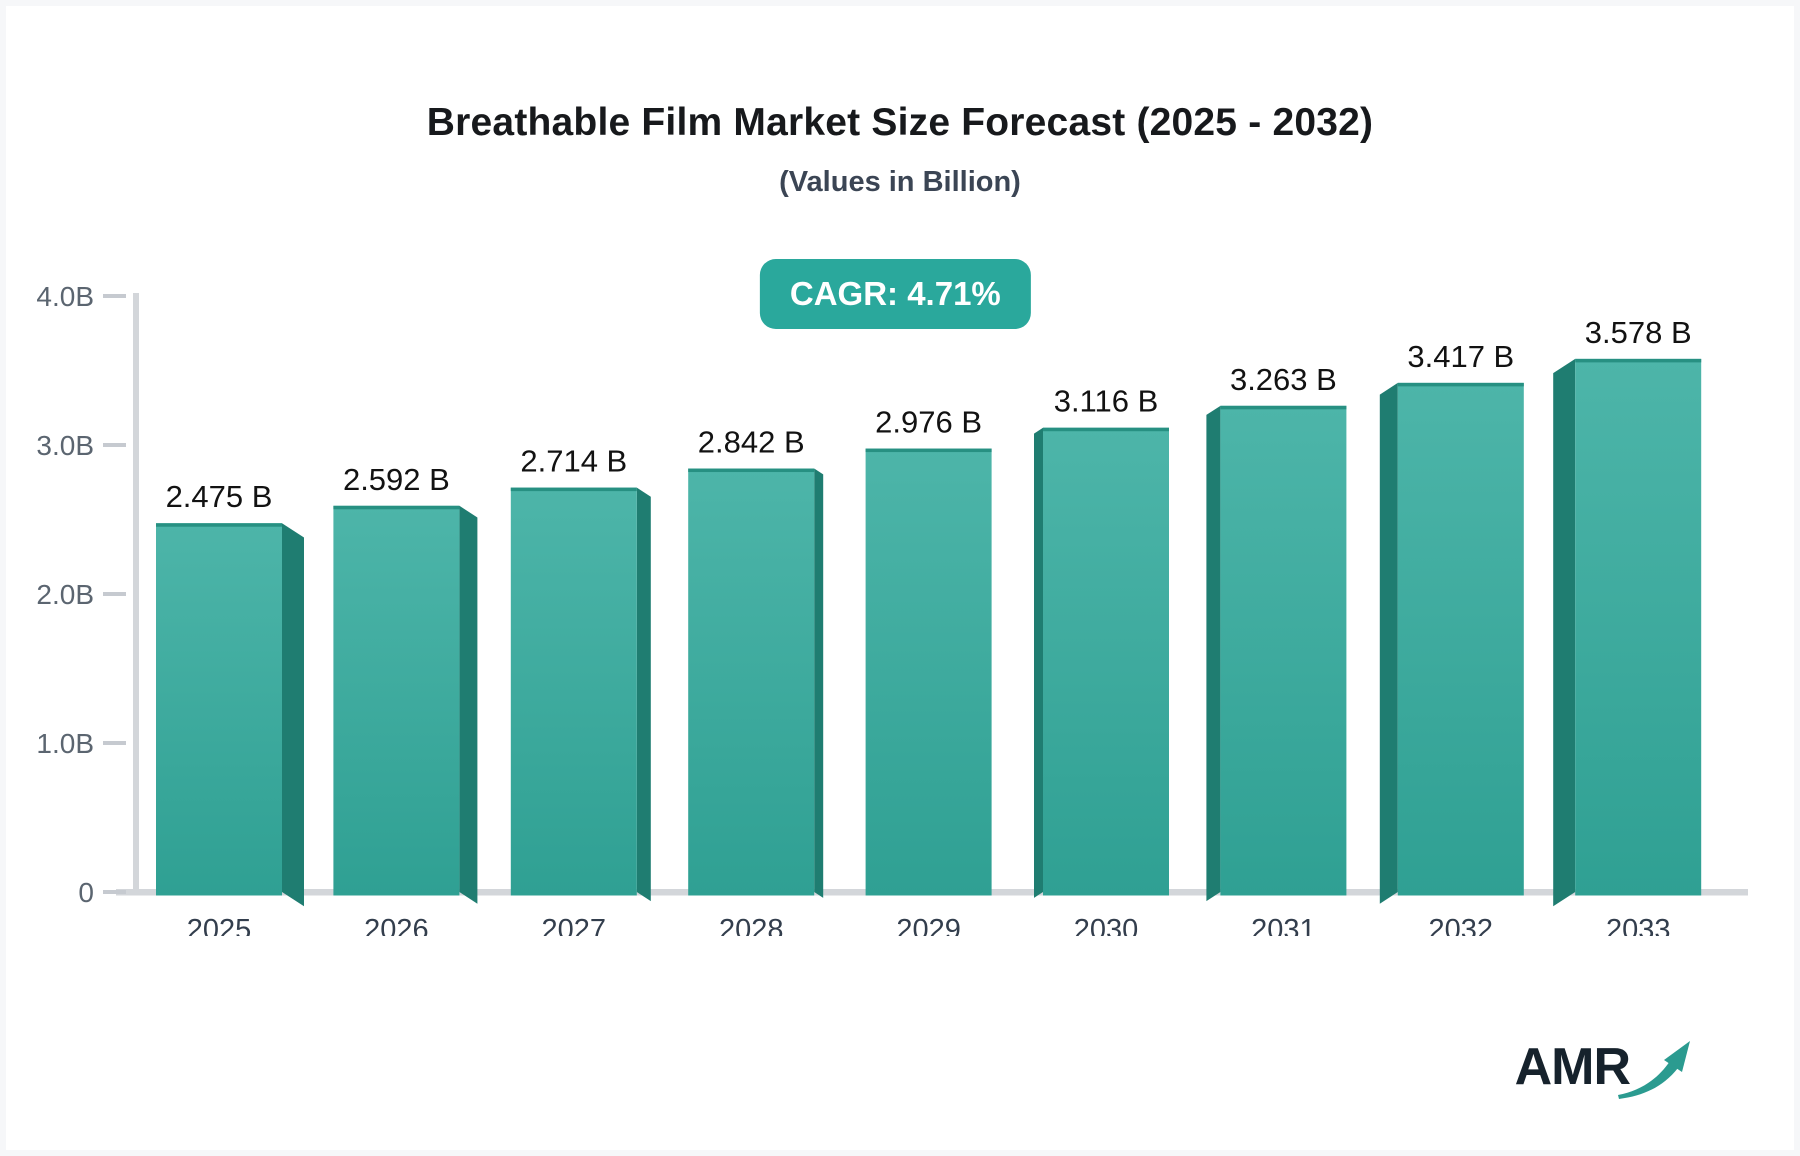 This screenshot has width=1800, height=1156. Describe the element at coordinates (65, 594) in the screenshot. I see `y-tick-label: 2.0B` at that location.